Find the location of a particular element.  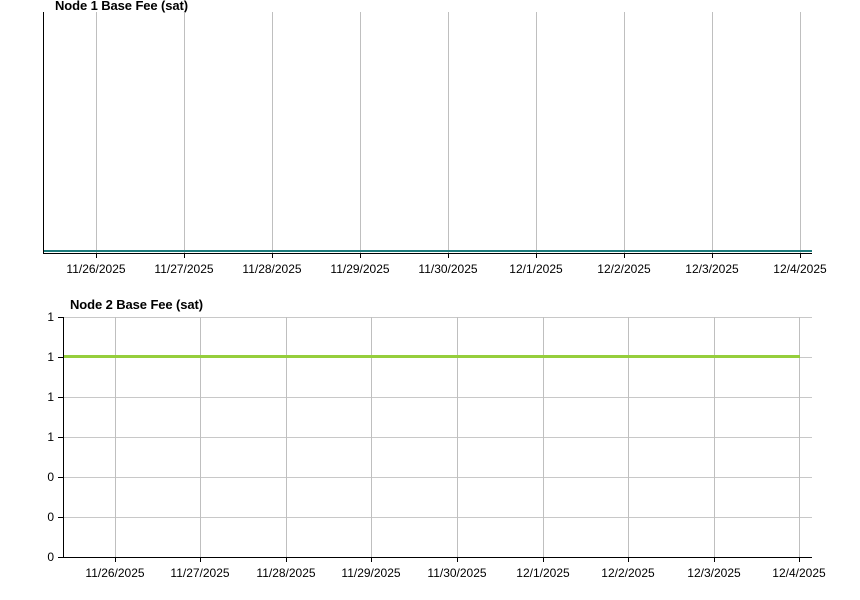

chart-title-node2: Node 2 Base Fee (sat) is located at coordinates (137, 304).